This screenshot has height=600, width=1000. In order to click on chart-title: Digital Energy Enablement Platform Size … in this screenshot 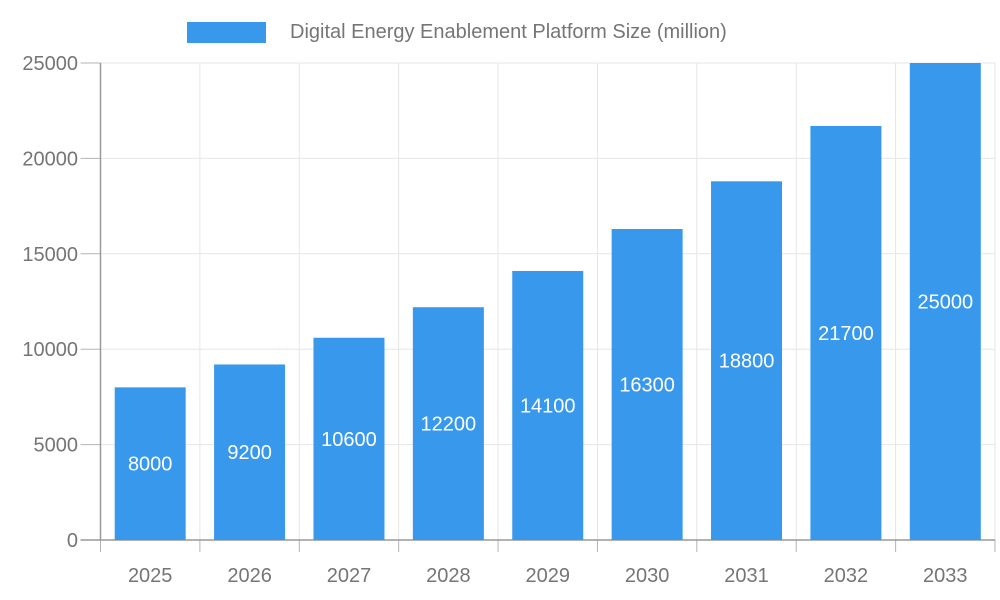, I will do `click(508, 32)`.